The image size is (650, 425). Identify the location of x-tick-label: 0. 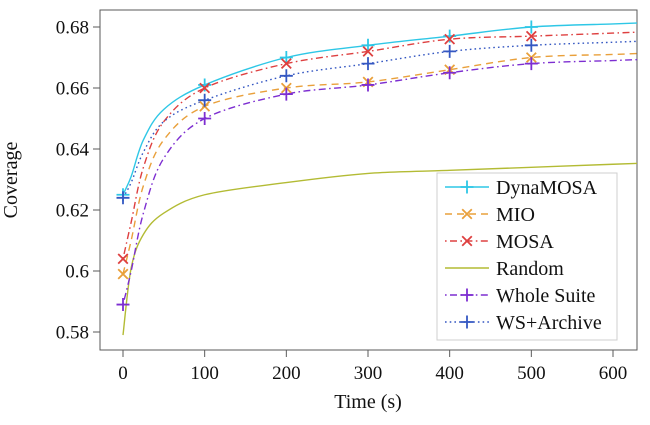
(123, 373).